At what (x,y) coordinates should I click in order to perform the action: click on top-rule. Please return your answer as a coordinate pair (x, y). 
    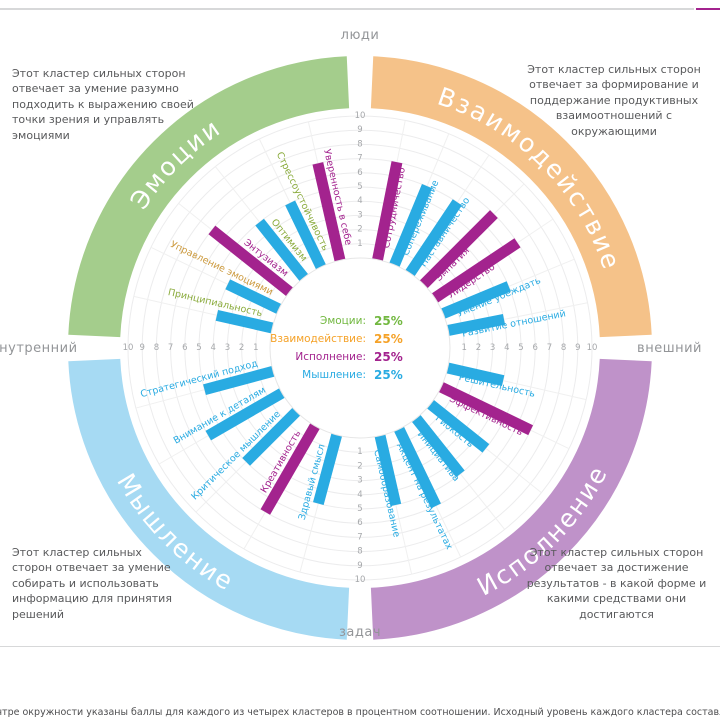
    Looking at the image, I should click on (347, 9).